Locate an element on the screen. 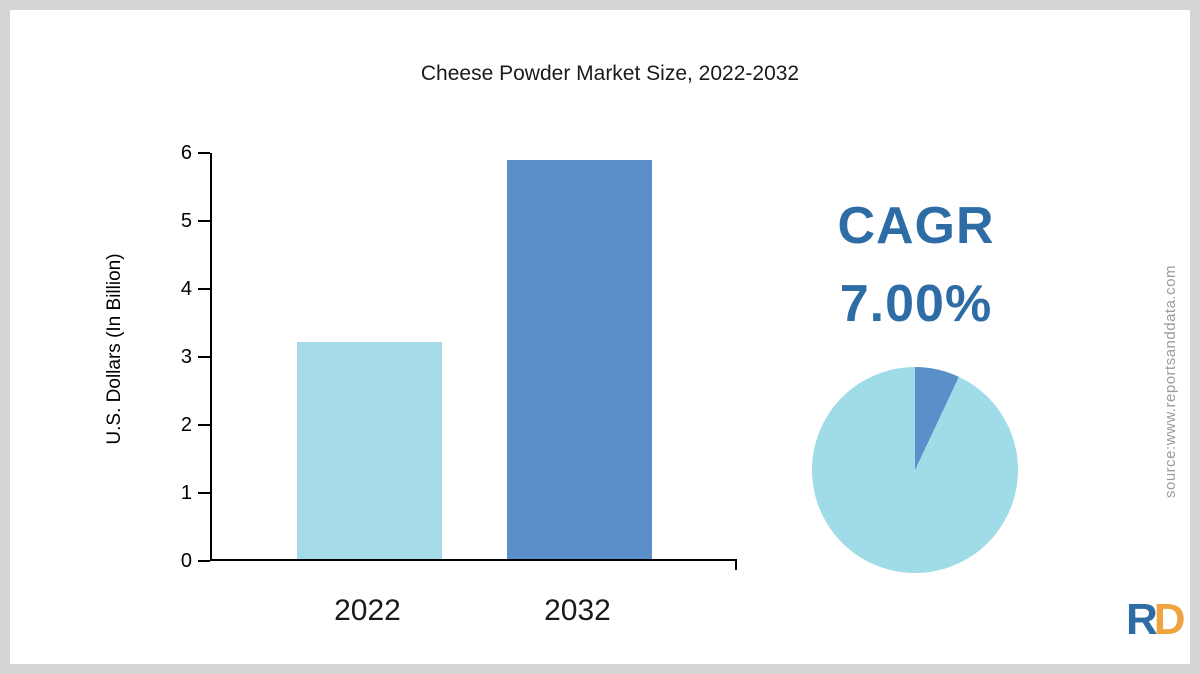  y-tick-label: 5 is located at coordinates (186, 221).